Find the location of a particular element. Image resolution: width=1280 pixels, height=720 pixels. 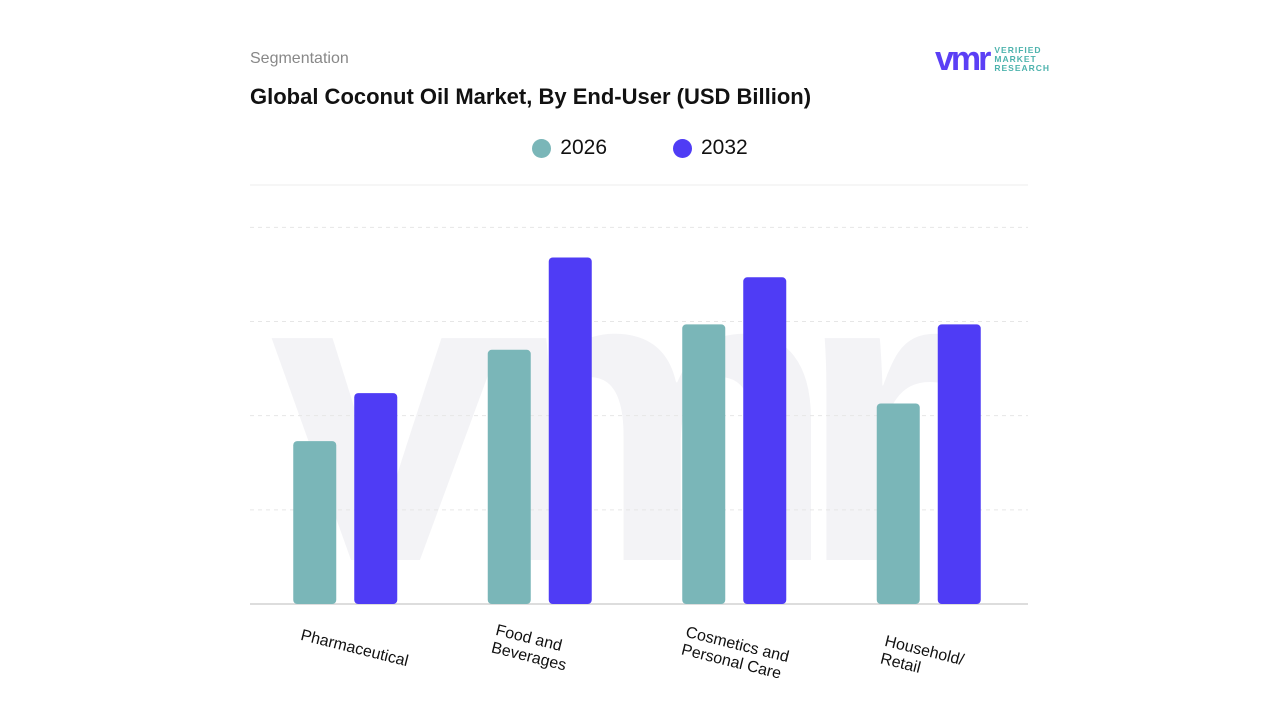

segment-label: Segmentation is located at coordinates (299, 58).